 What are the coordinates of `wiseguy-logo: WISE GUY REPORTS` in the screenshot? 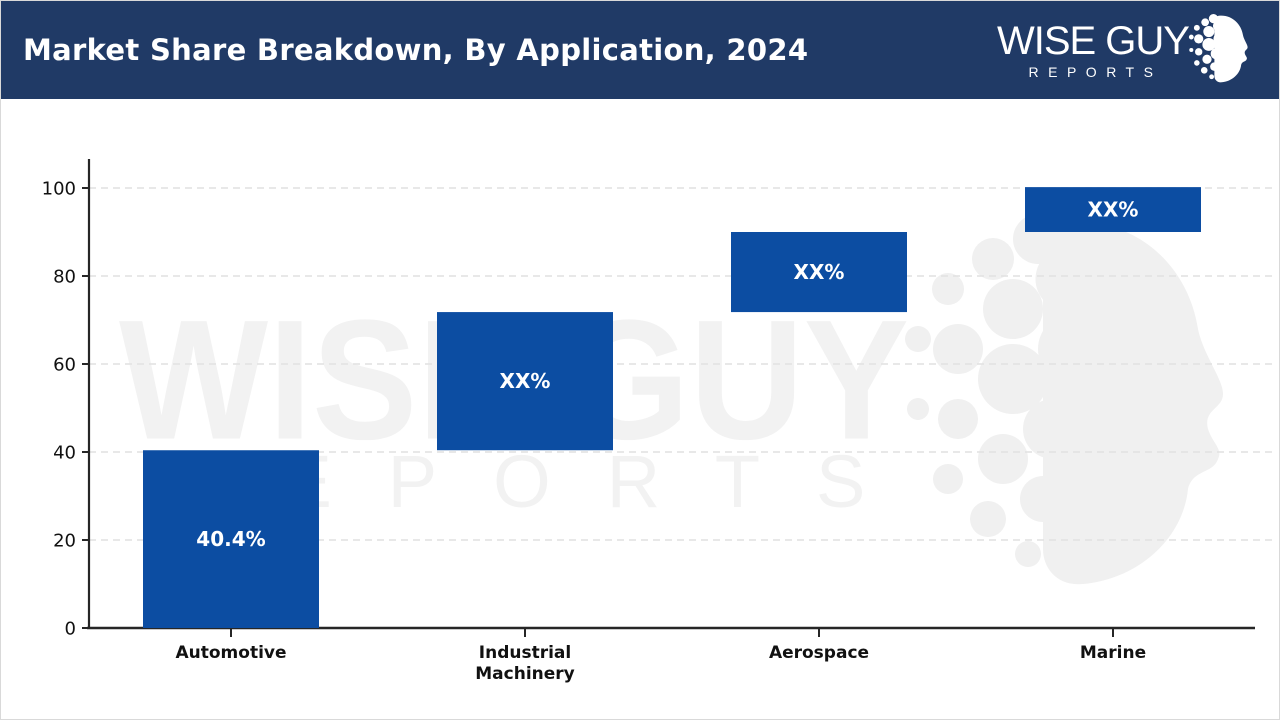 It's located at (1126, 50).